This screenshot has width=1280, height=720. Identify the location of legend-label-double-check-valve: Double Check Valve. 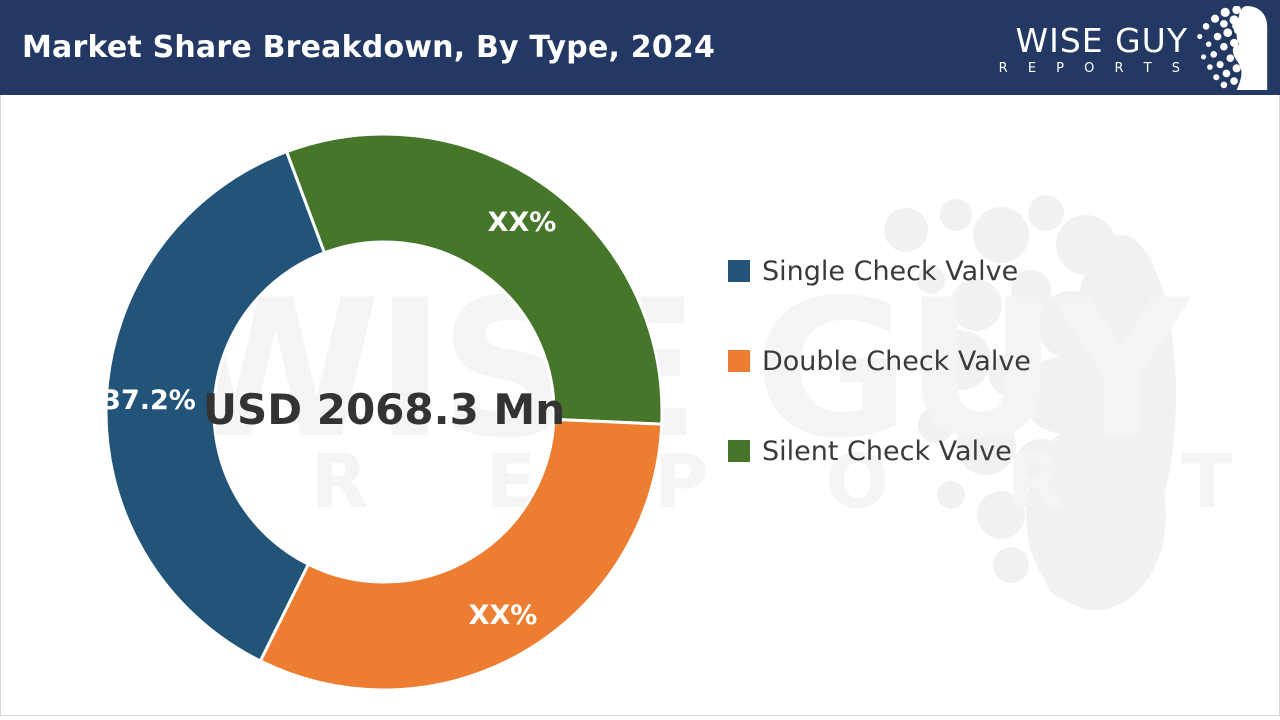
(896, 361).